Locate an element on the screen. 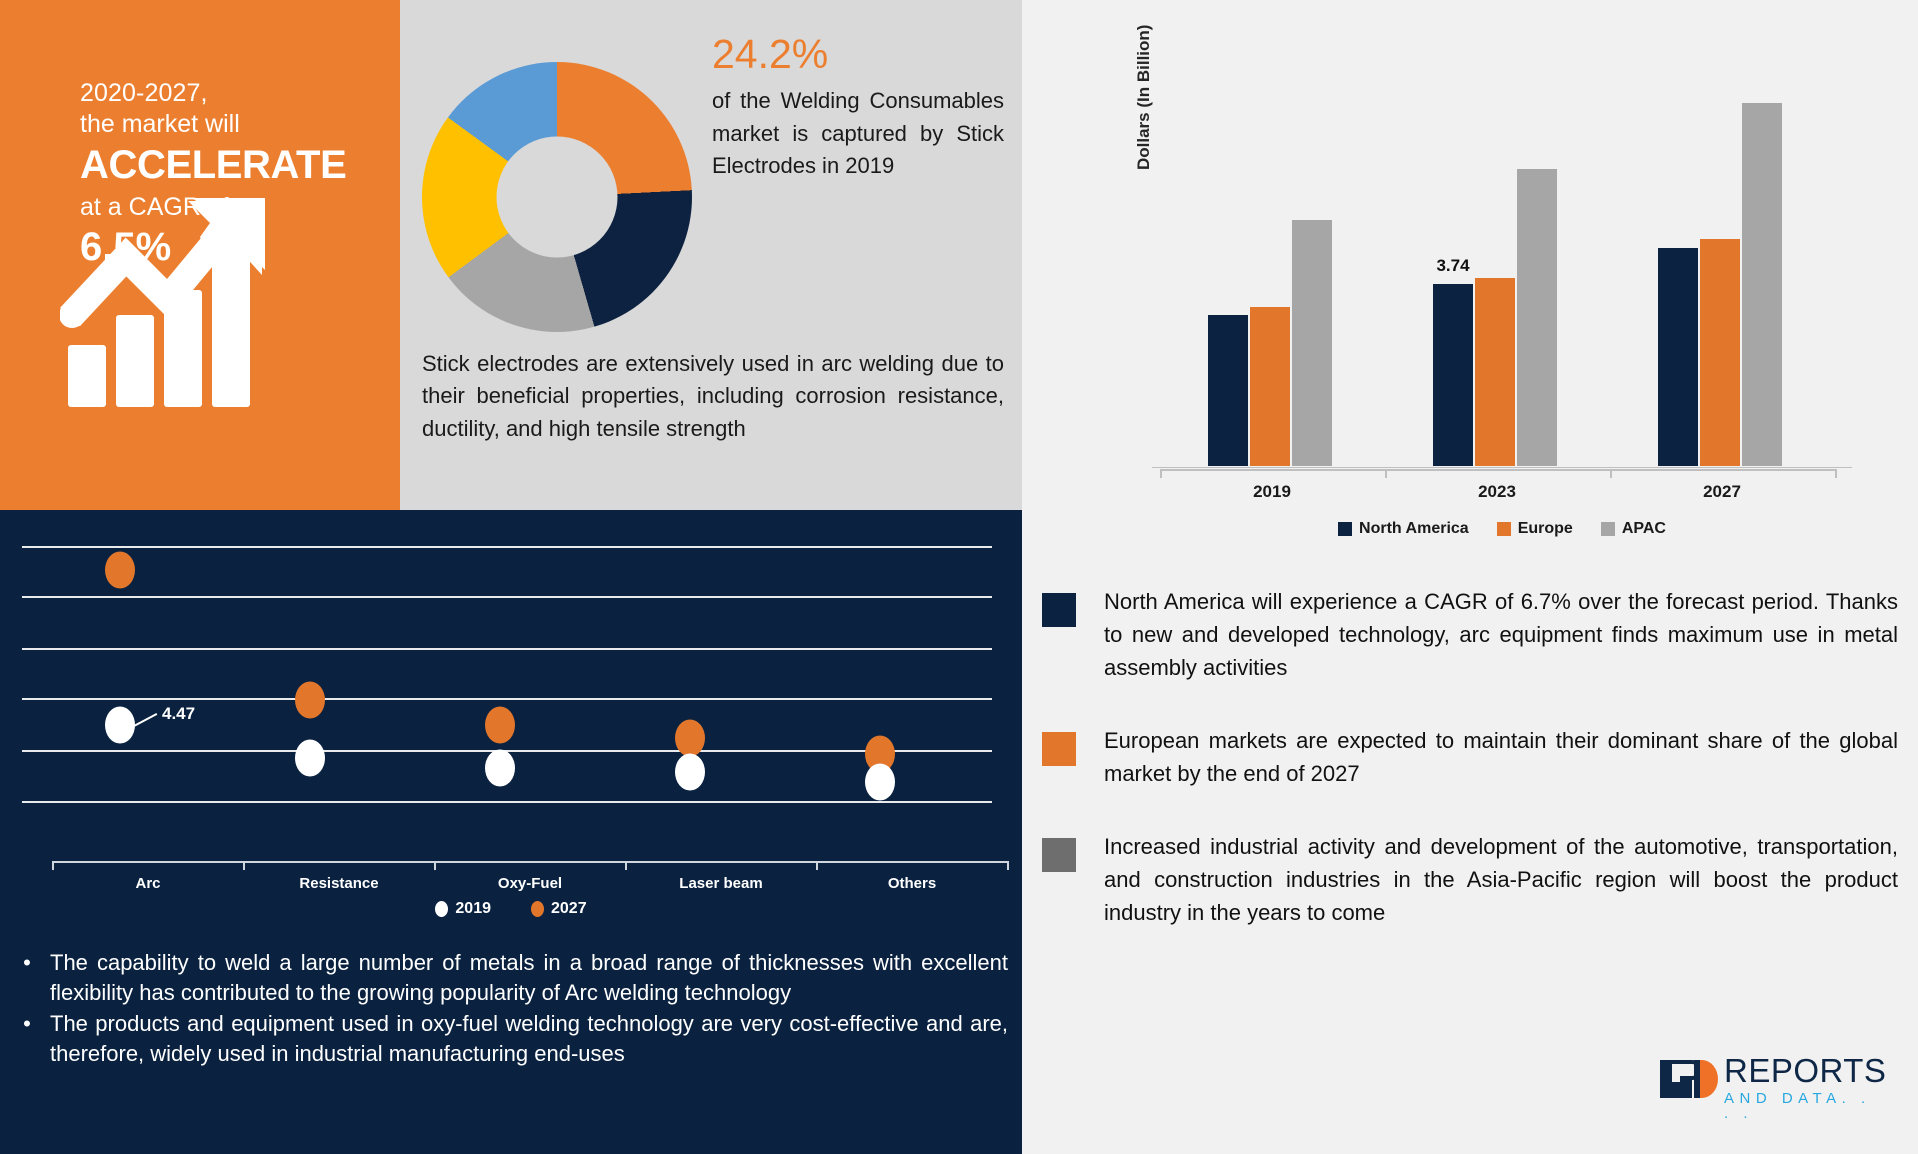 The image size is (1918, 1154). accelerate-subtitle: the market will is located at coordinates (160, 123).